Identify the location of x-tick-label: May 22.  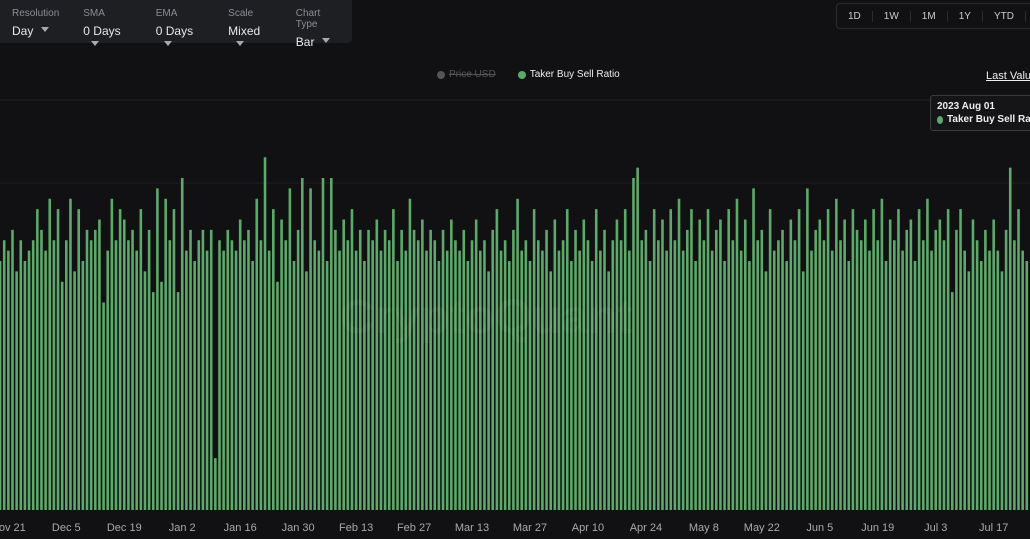
(762, 528).